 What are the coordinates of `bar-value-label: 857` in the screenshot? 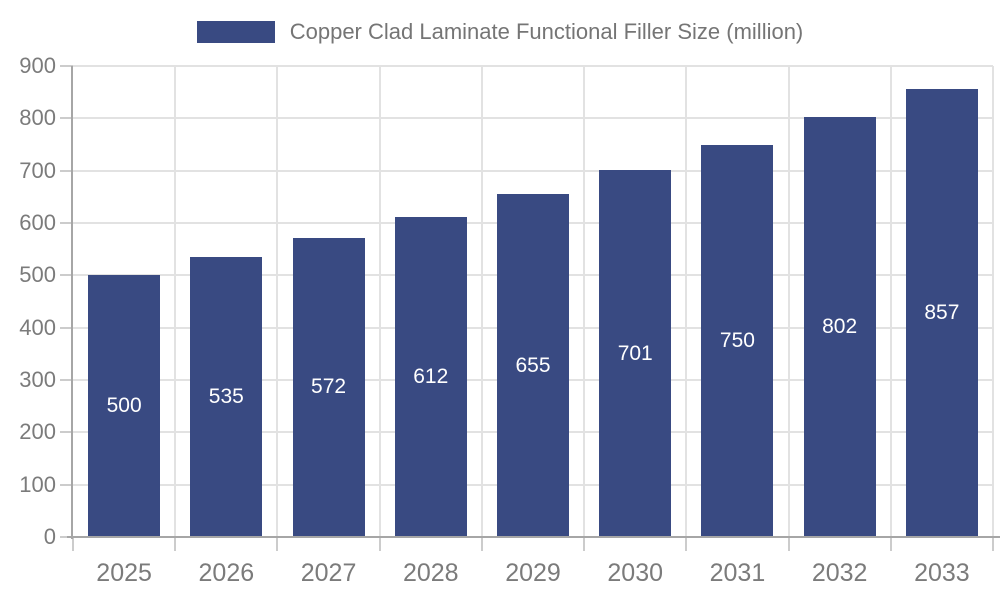 It's located at (942, 312).